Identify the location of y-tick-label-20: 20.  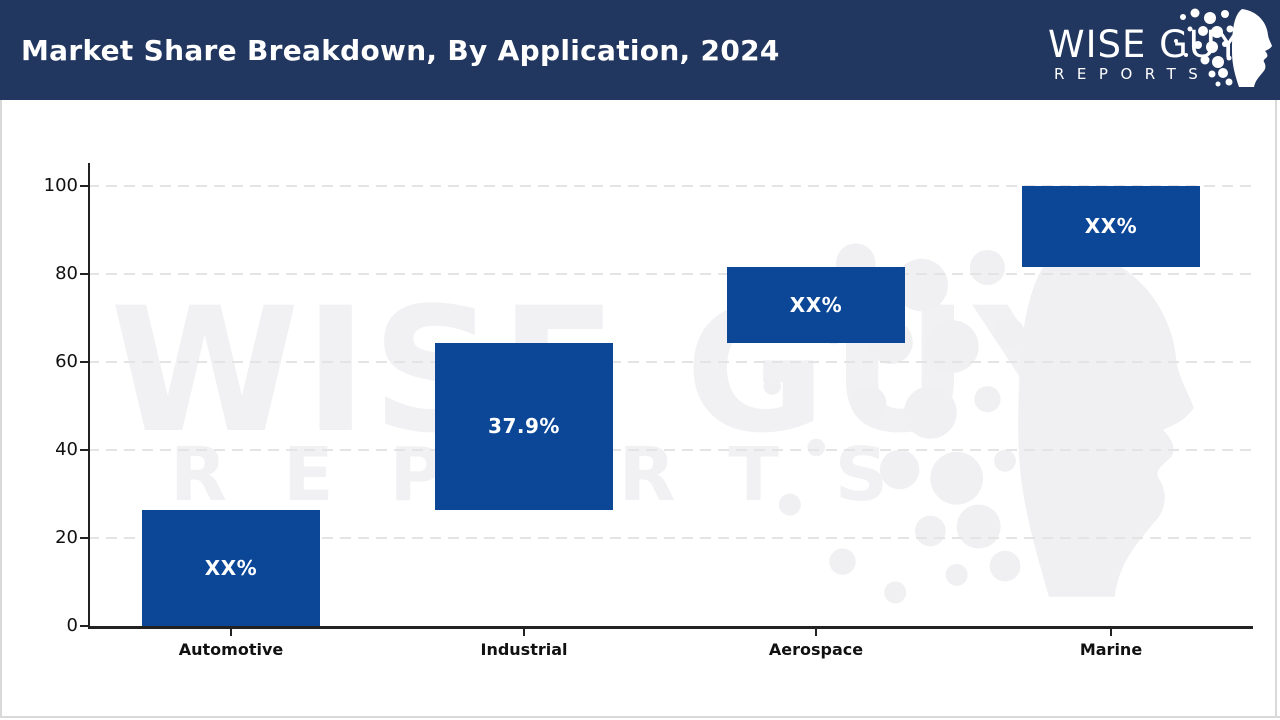
(66, 537).